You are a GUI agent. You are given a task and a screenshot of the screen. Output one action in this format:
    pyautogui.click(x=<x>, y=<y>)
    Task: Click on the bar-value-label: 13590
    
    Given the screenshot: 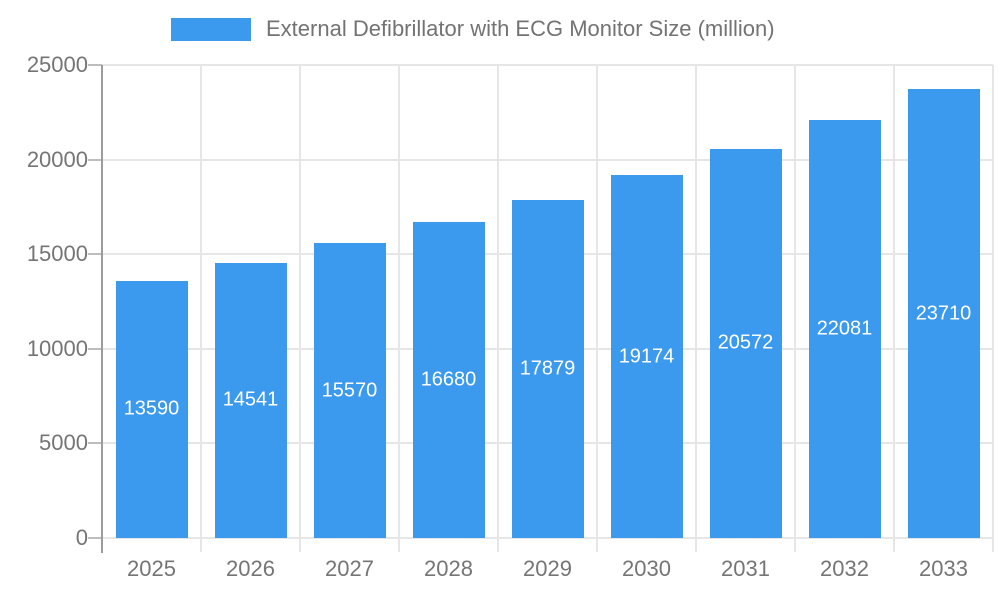 What is the action you would take?
    pyautogui.click(x=151, y=408)
    